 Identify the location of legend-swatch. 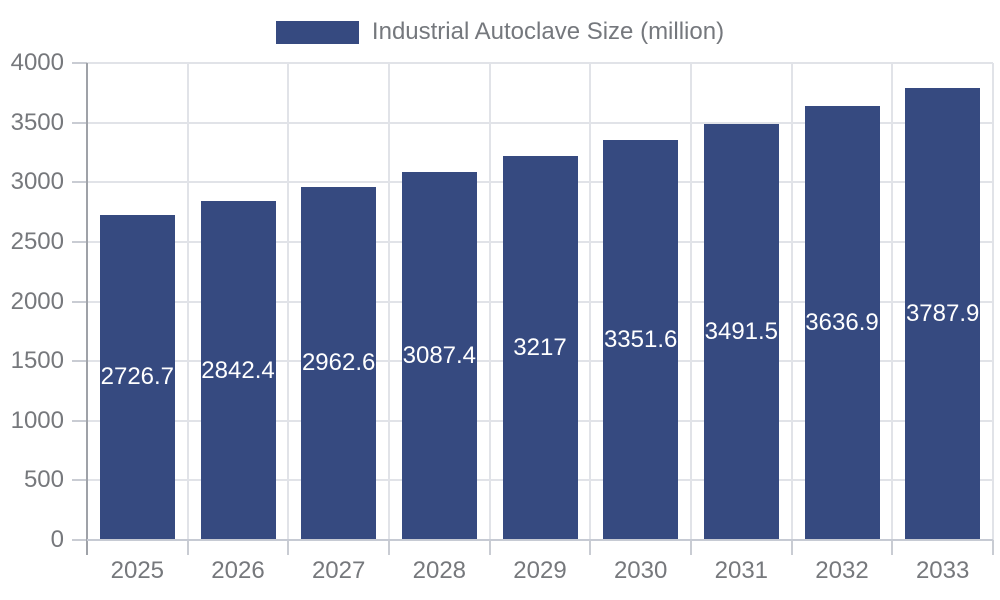
(317, 32).